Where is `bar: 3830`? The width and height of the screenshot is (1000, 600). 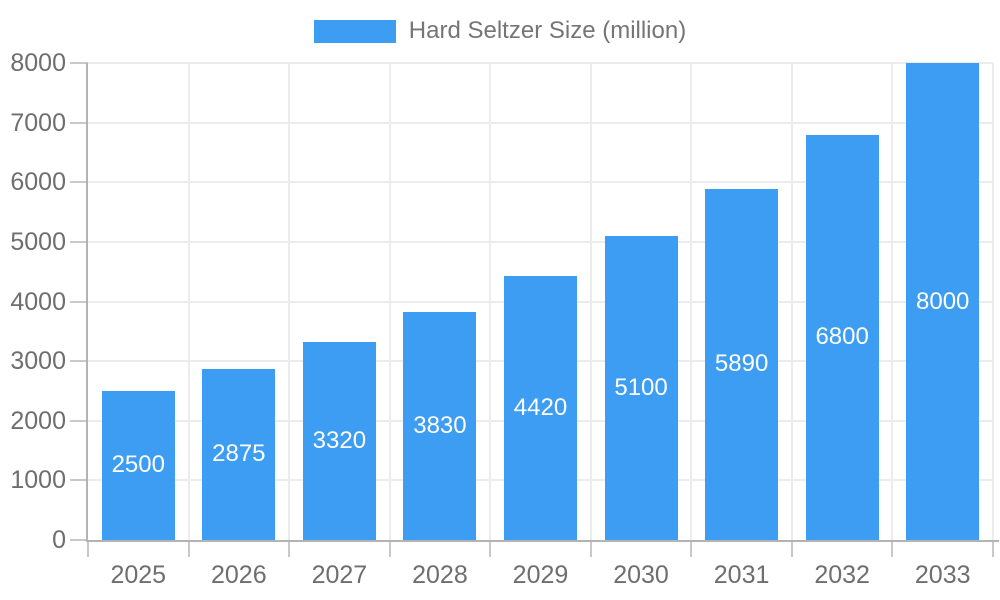 bar: 3830 is located at coordinates (440, 425).